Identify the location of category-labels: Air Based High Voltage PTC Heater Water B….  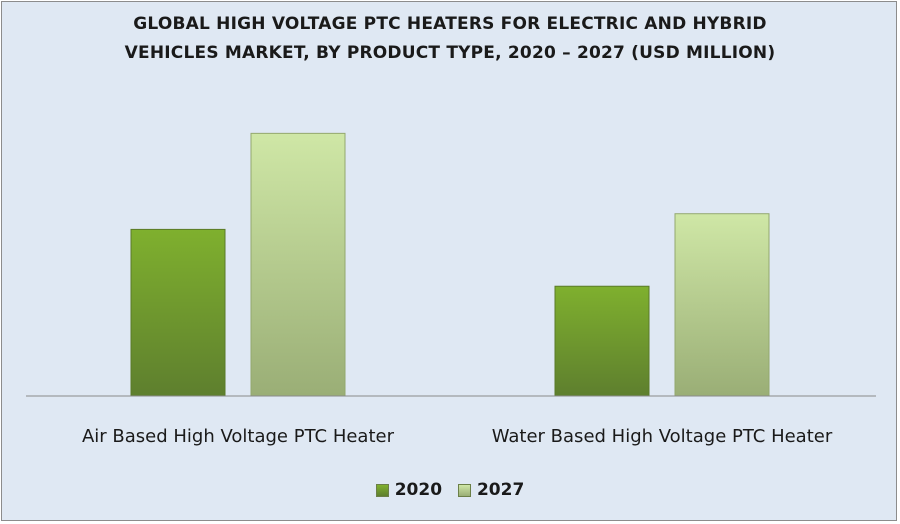
(457, 436).